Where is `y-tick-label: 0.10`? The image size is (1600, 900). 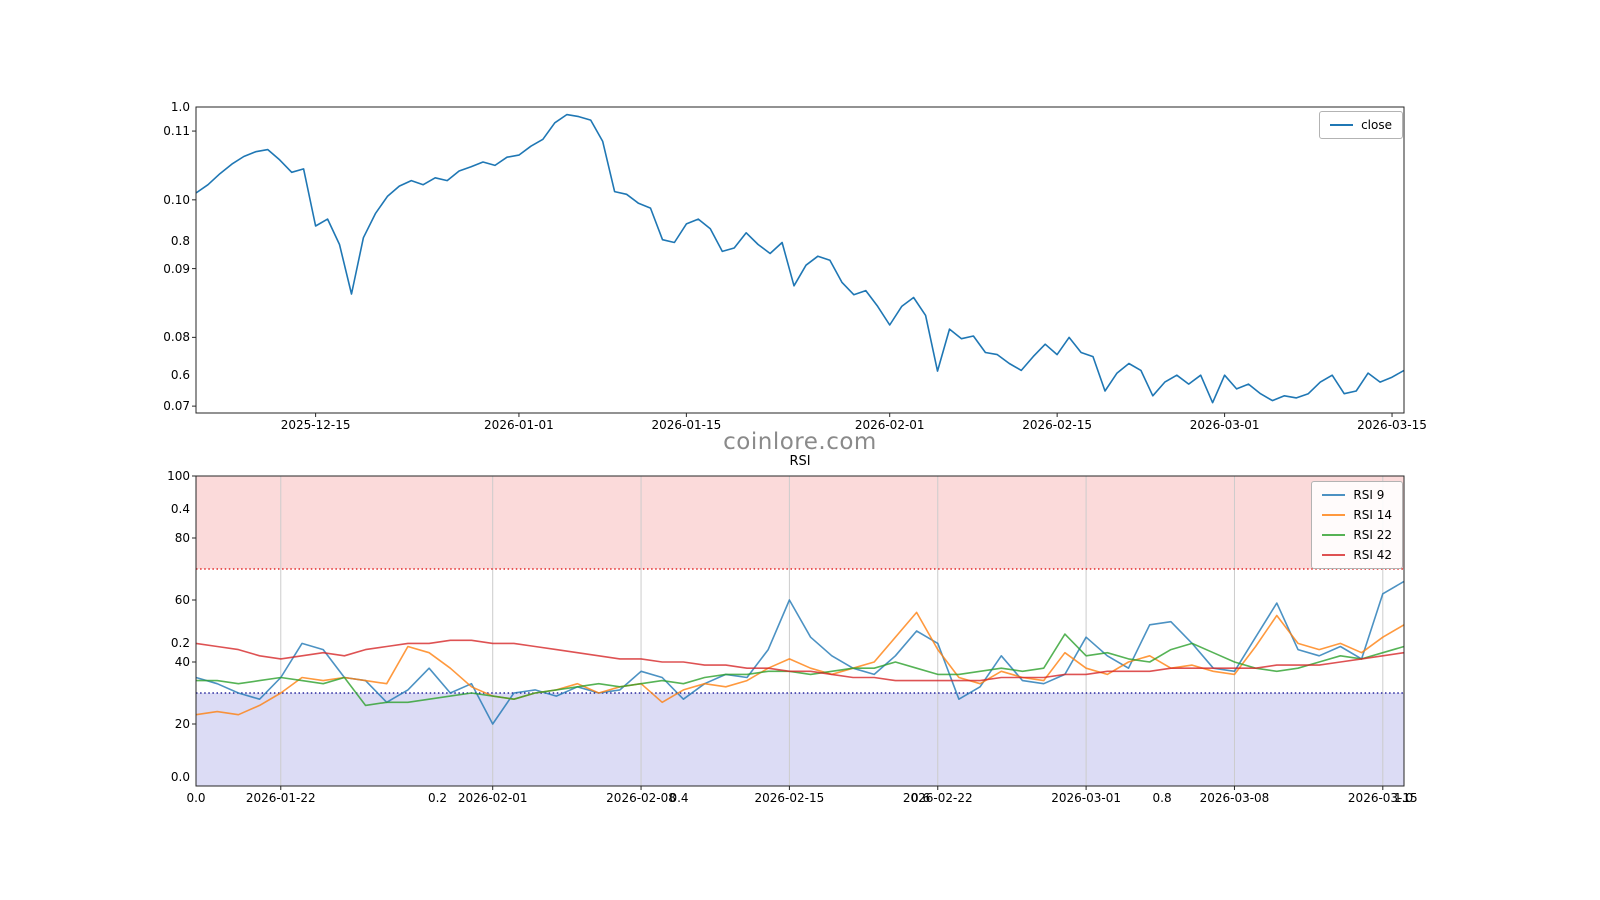 y-tick-label: 0.10 is located at coordinates (176, 199).